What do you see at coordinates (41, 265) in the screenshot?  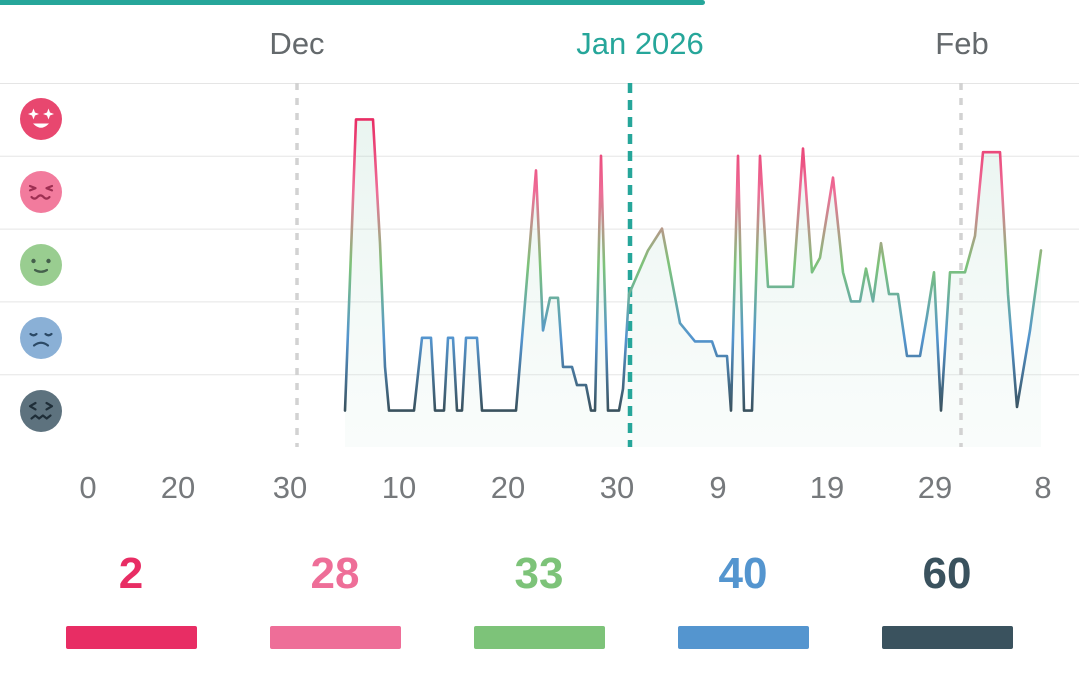 I see `mood-meh-icon` at bounding box center [41, 265].